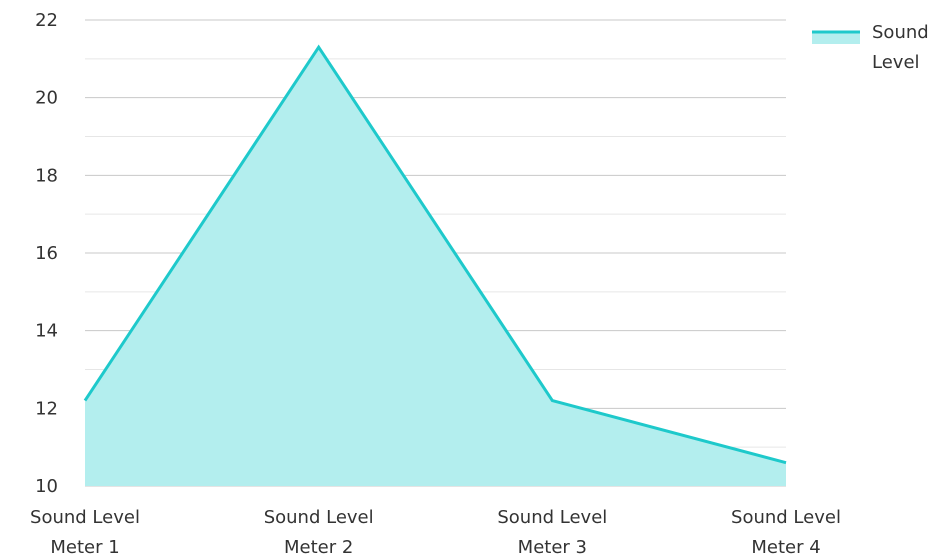  Describe the element at coordinates (896, 62) in the screenshot. I see `legend-label-line-2: Level` at that location.